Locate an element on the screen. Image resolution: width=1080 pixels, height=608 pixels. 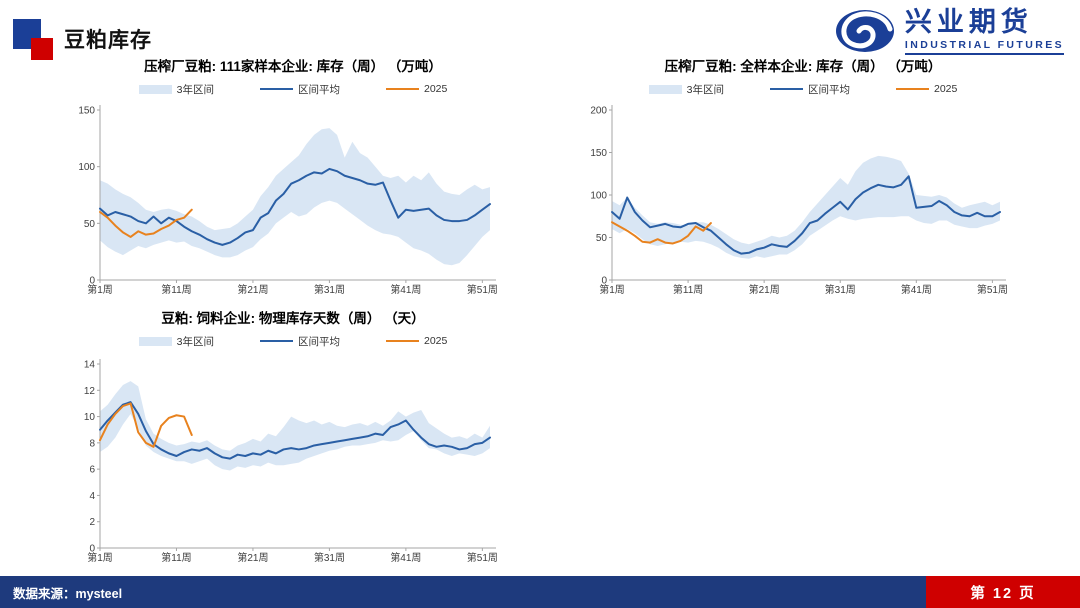
page-number-badge: 第 12 页 is located at coordinates (1003, 592).